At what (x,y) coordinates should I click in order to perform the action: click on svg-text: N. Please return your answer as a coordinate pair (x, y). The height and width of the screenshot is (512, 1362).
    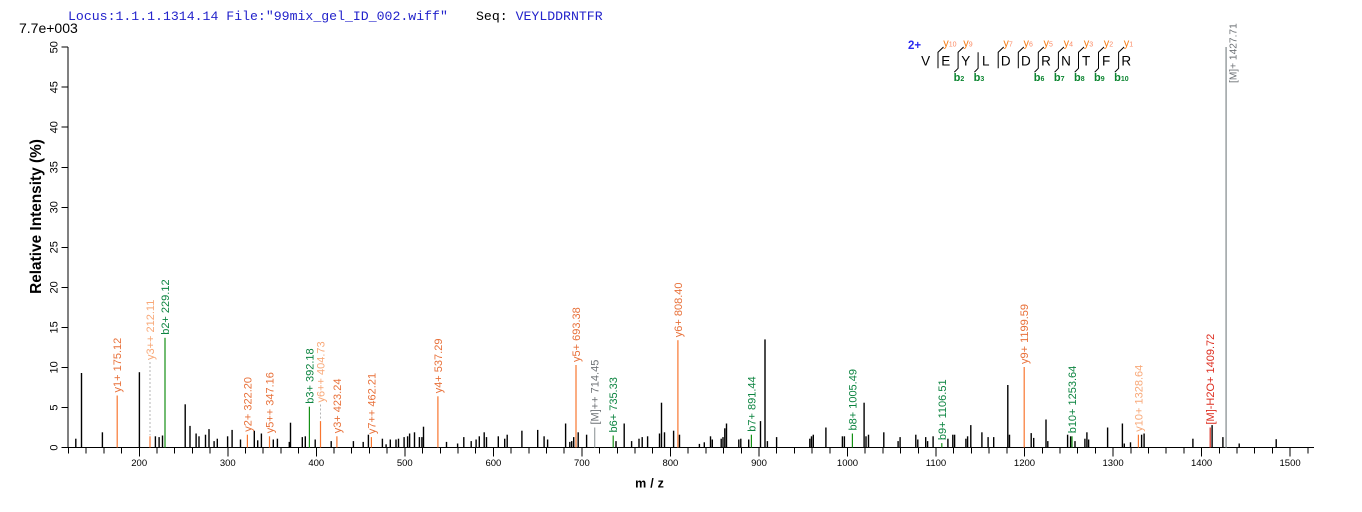
    Looking at the image, I should click on (1066, 60).